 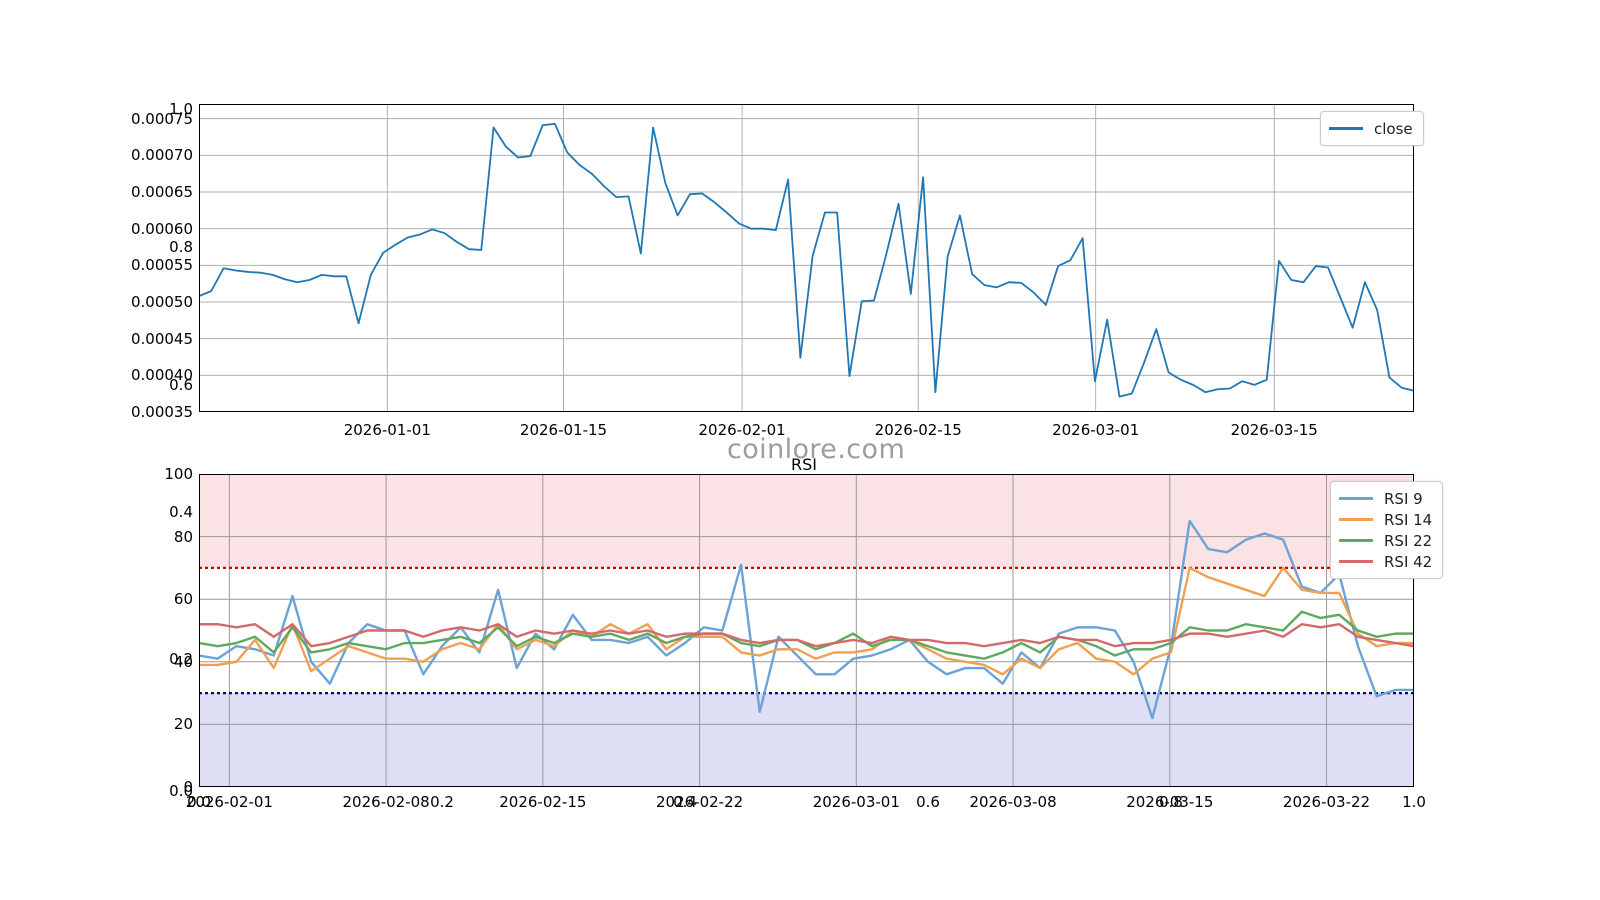 What do you see at coordinates (229, 802) in the screenshot?
I see `rsi-x-tick-label: 2026-02-01` at bounding box center [229, 802].